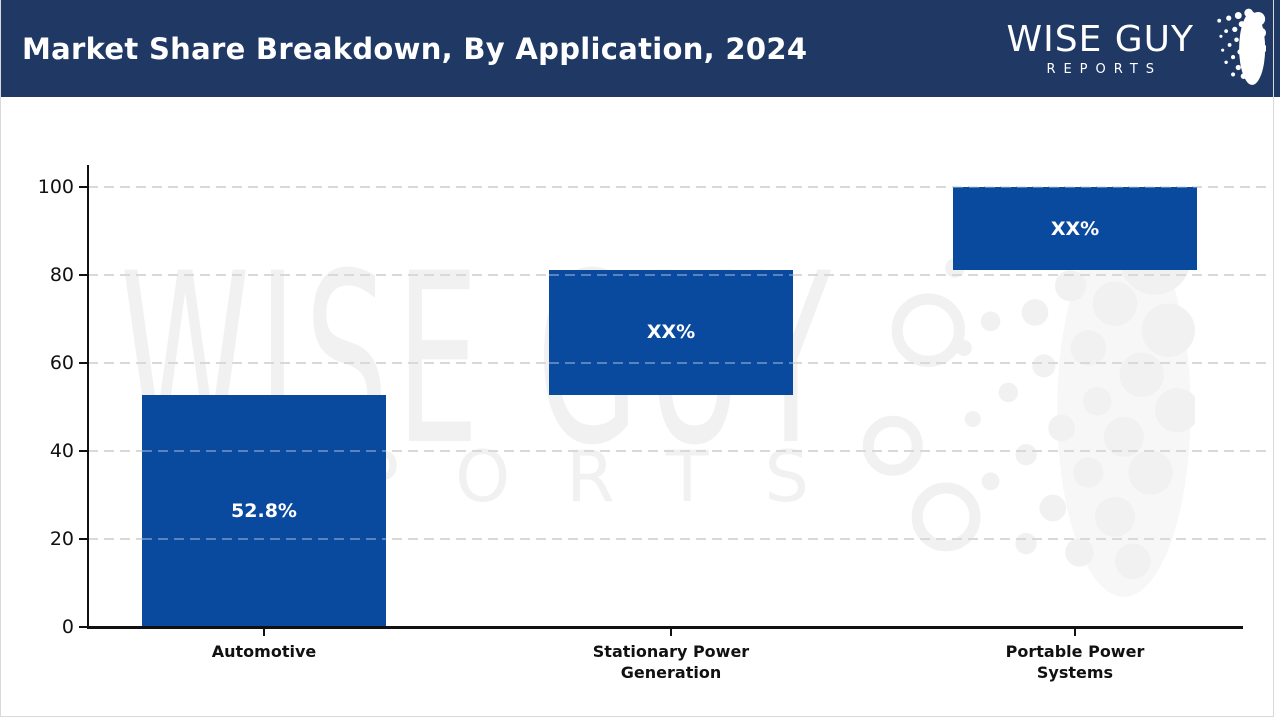 This screenshot has height=720, width=1280. I want to click on y-axis-tick-label-100: 100, so click(55, 187).